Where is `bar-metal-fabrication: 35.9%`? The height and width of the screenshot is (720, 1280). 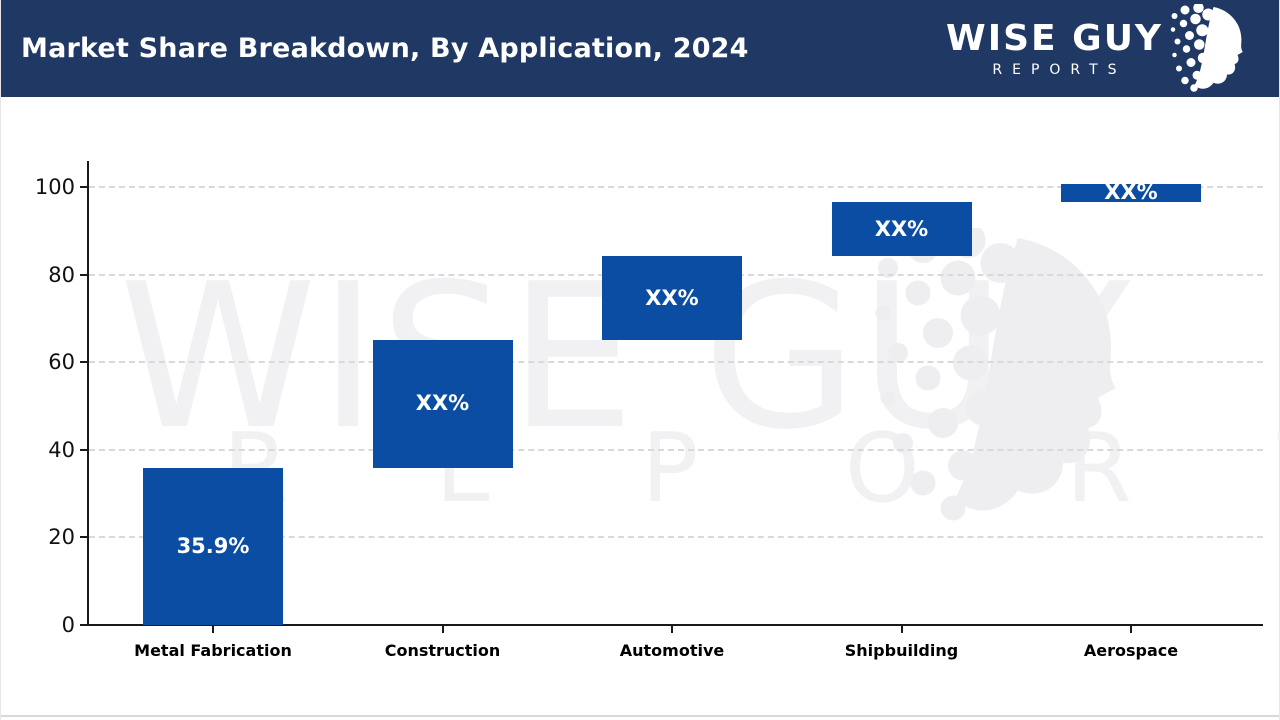
bar-metal-fabrication: 35.9% is located at coordinates (213, 546).